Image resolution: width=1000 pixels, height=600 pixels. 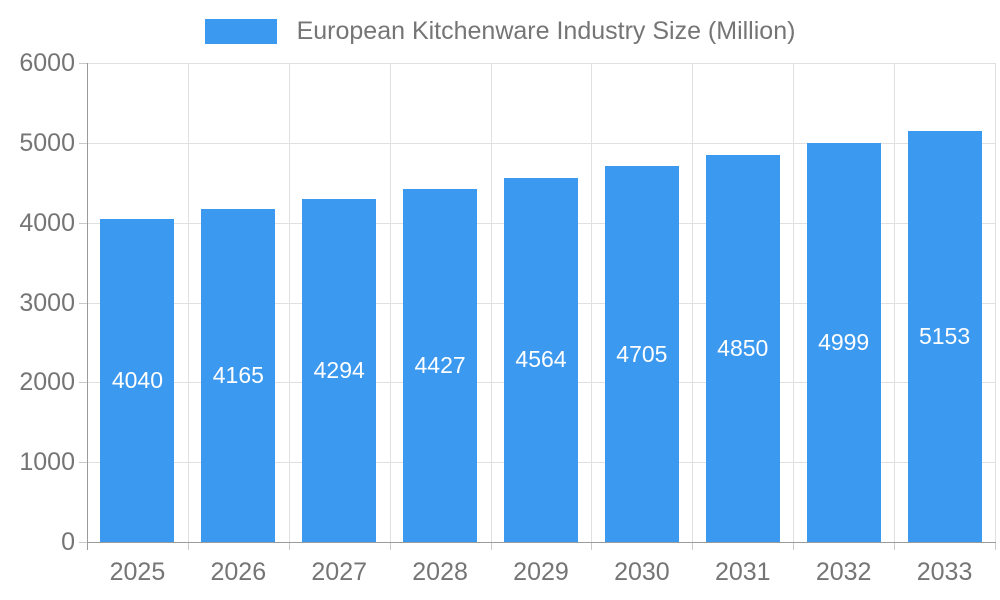 I want to click on bar-value-label: 4165, so click(x=238, y=375).